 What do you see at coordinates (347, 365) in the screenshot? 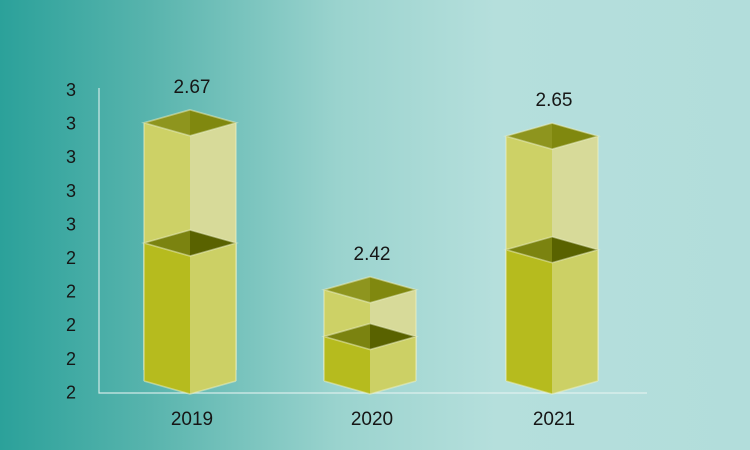
I see `bar-2020-front-column-left-face` at bounding box center [347, 365].